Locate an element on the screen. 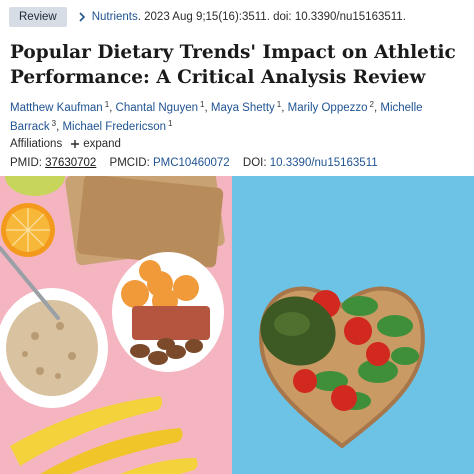  author-link: Marily Oppezzo is located at coordinates (327, 108).